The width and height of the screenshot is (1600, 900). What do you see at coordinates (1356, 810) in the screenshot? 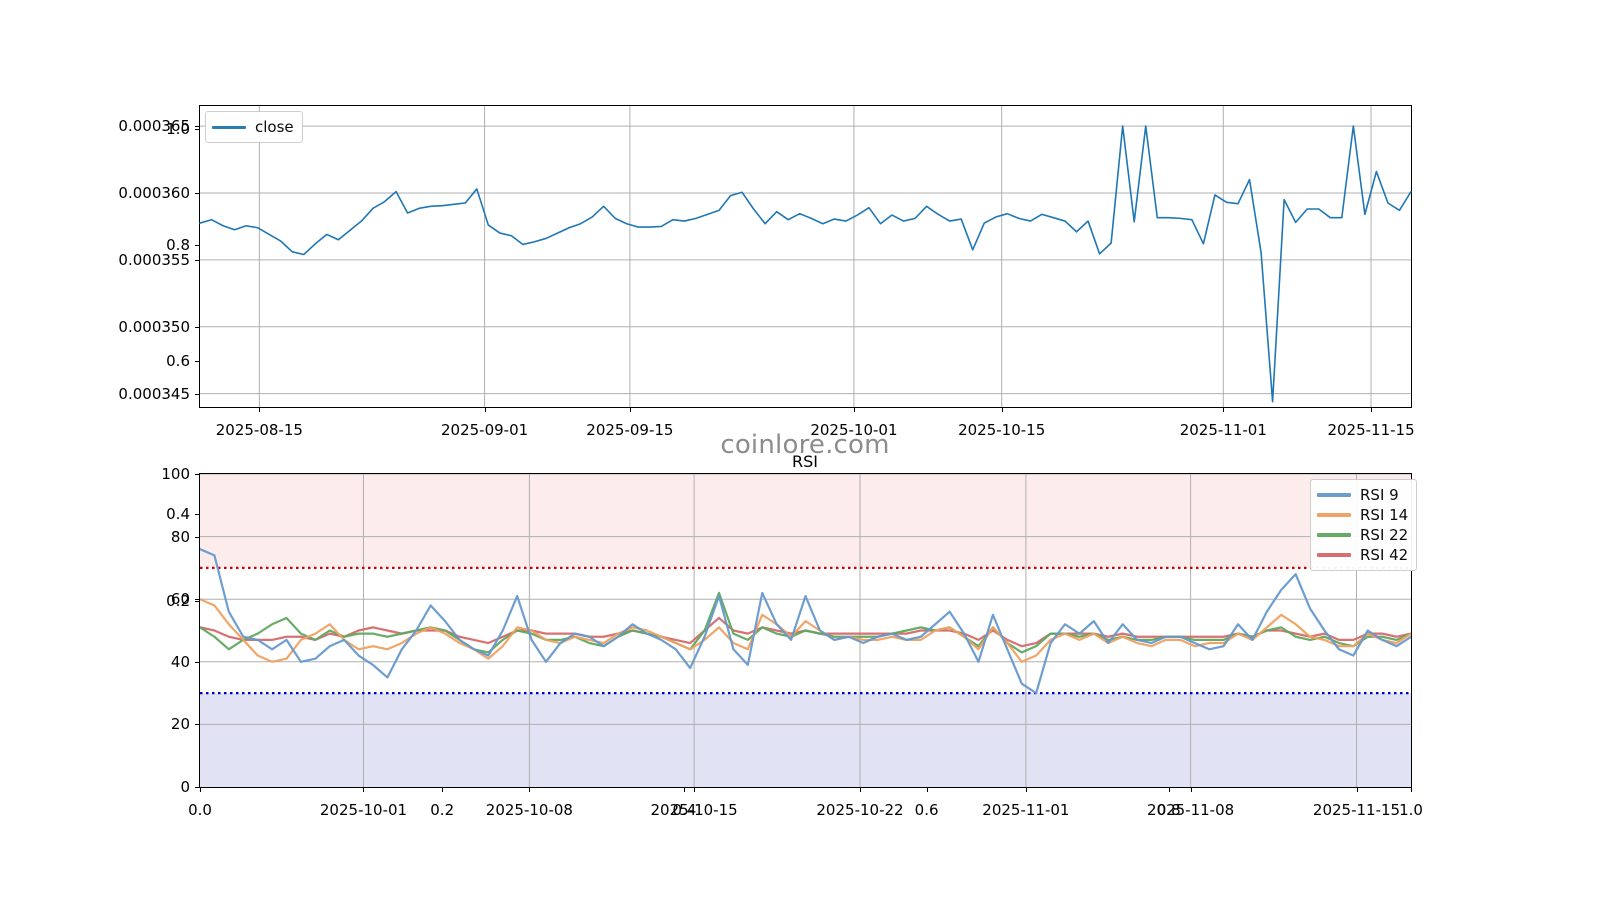
I see `rsi-x-tick-label-date: 2025-11-15` at bounding box center [1356, 810].